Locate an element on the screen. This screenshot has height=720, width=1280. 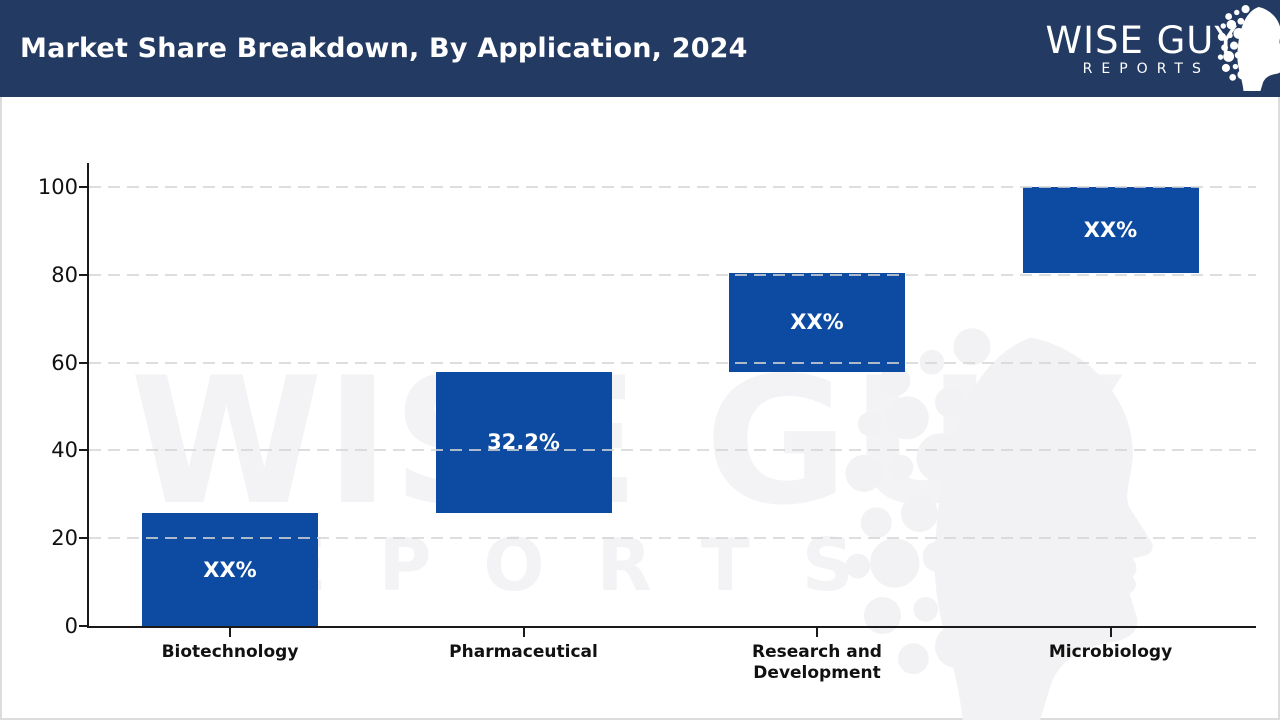
logo-wordmark: WISE GUY is located at coordinates (1141, 40).